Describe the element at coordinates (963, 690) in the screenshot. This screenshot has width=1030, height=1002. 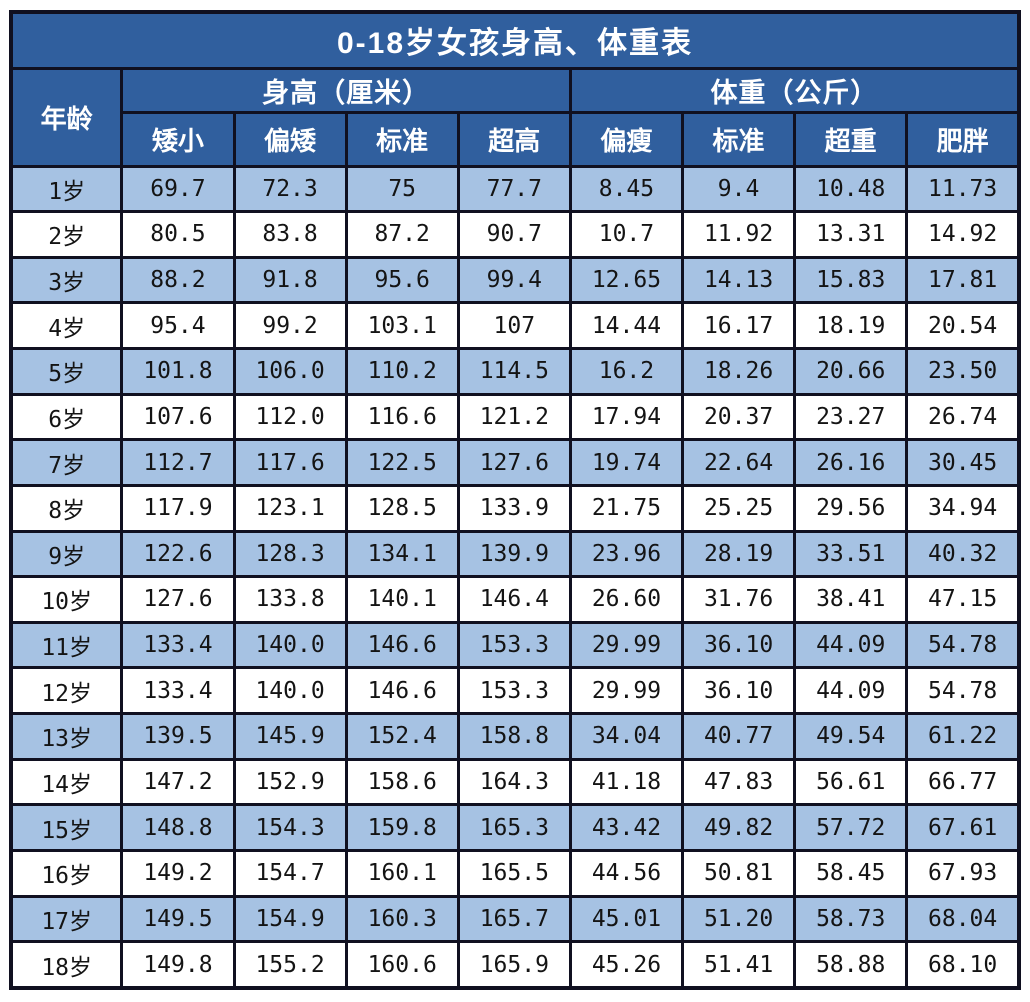
I see `value-cell: 54.78` at that location.